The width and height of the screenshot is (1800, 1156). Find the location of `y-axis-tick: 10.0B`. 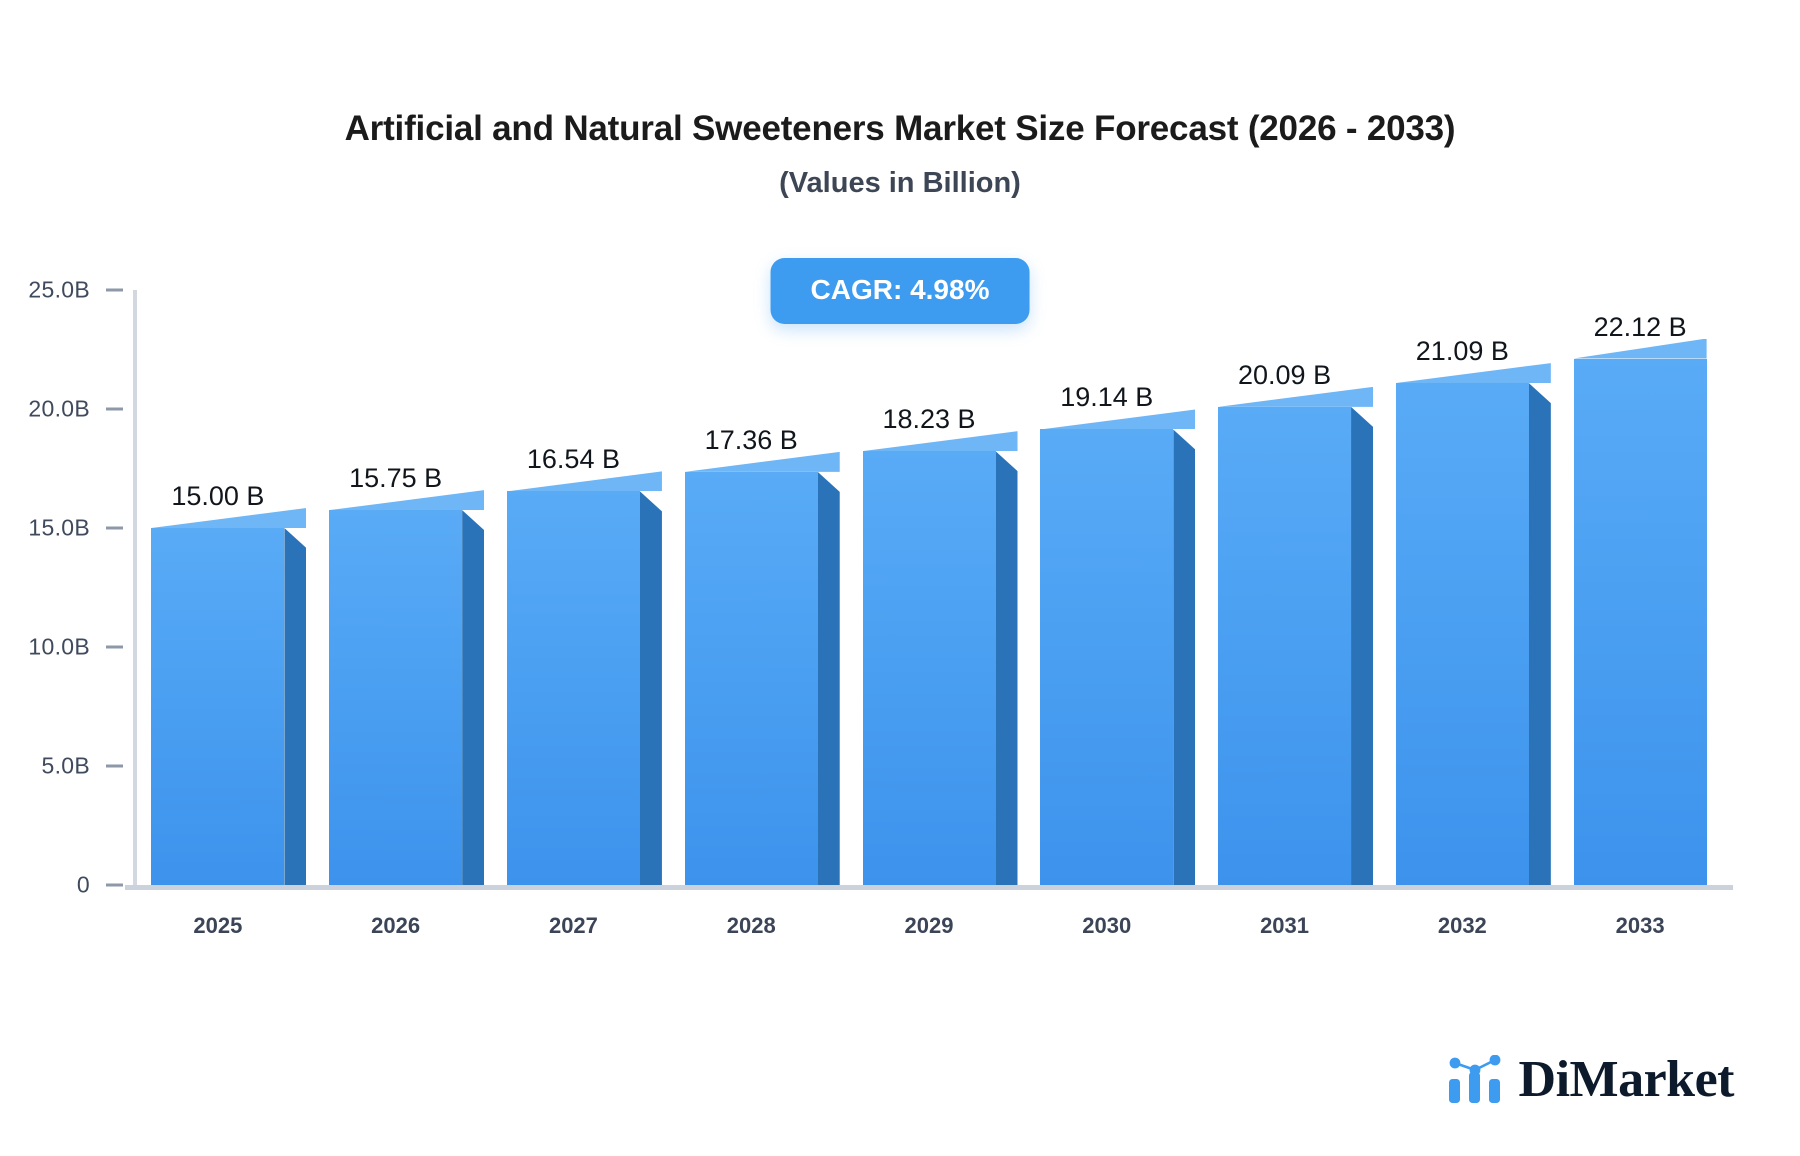

y-axis-tick: 10.0B is located at coordinates (80, 647).